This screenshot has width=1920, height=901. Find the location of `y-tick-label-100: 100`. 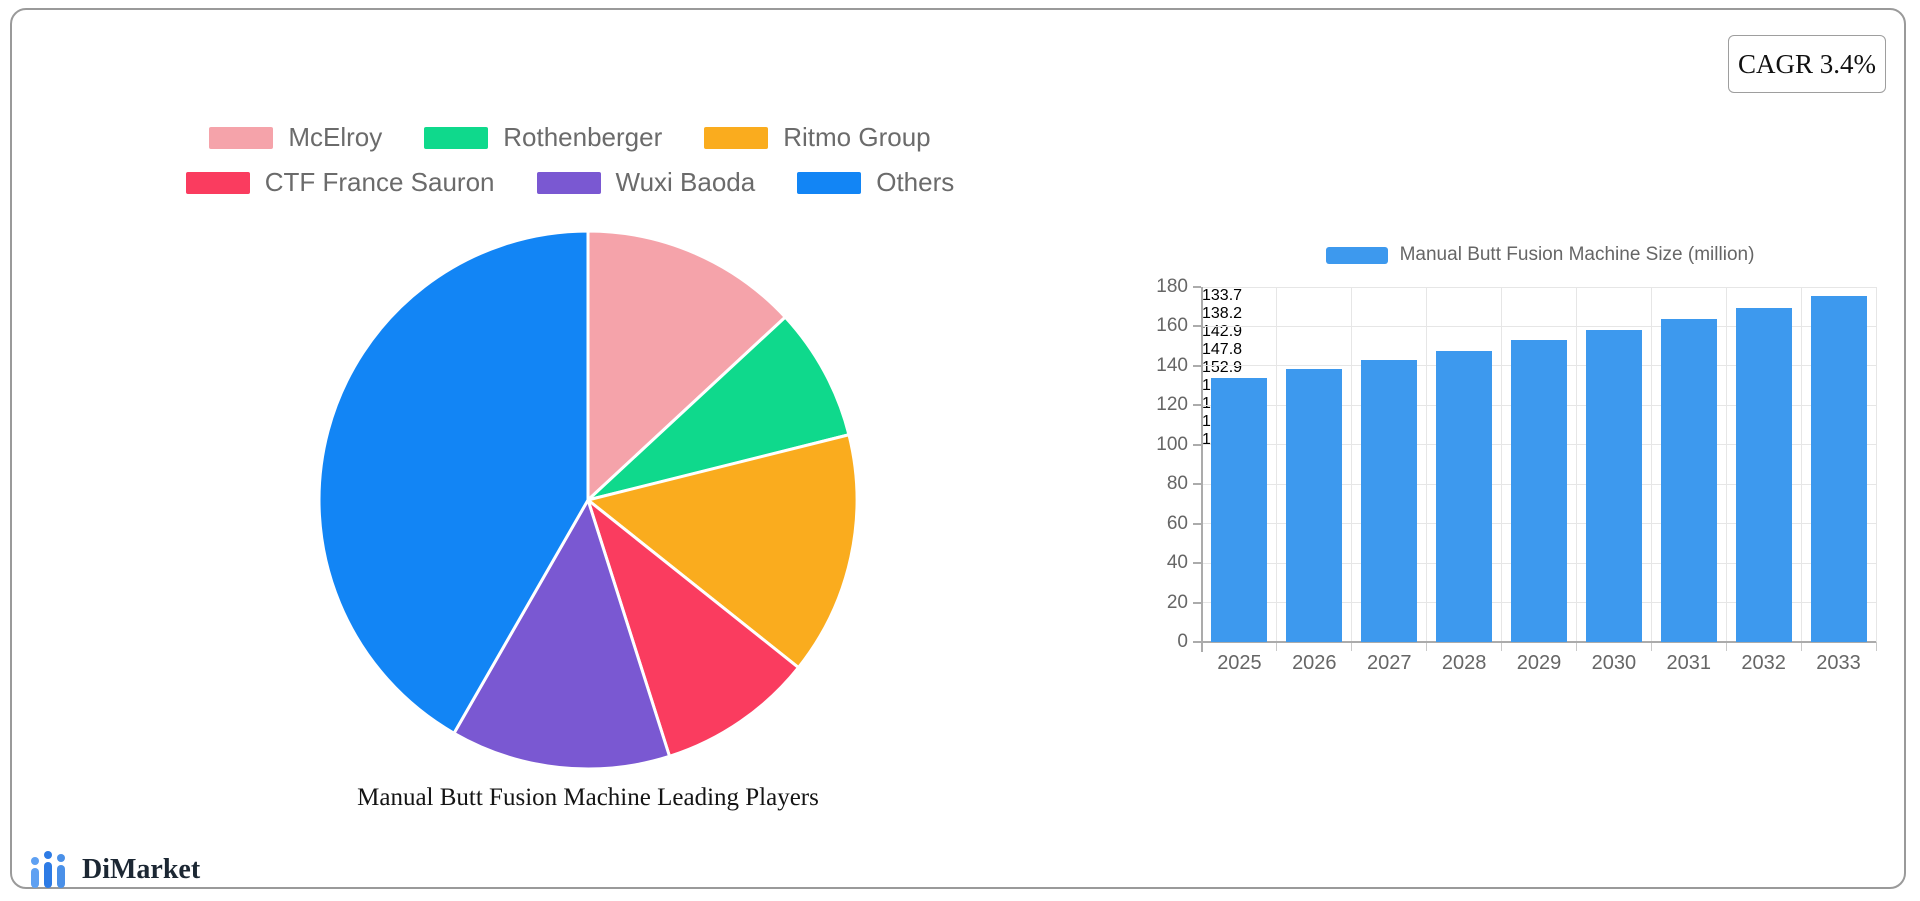

y-tick-label-100: 100 is located at coordinates (1172, 444).